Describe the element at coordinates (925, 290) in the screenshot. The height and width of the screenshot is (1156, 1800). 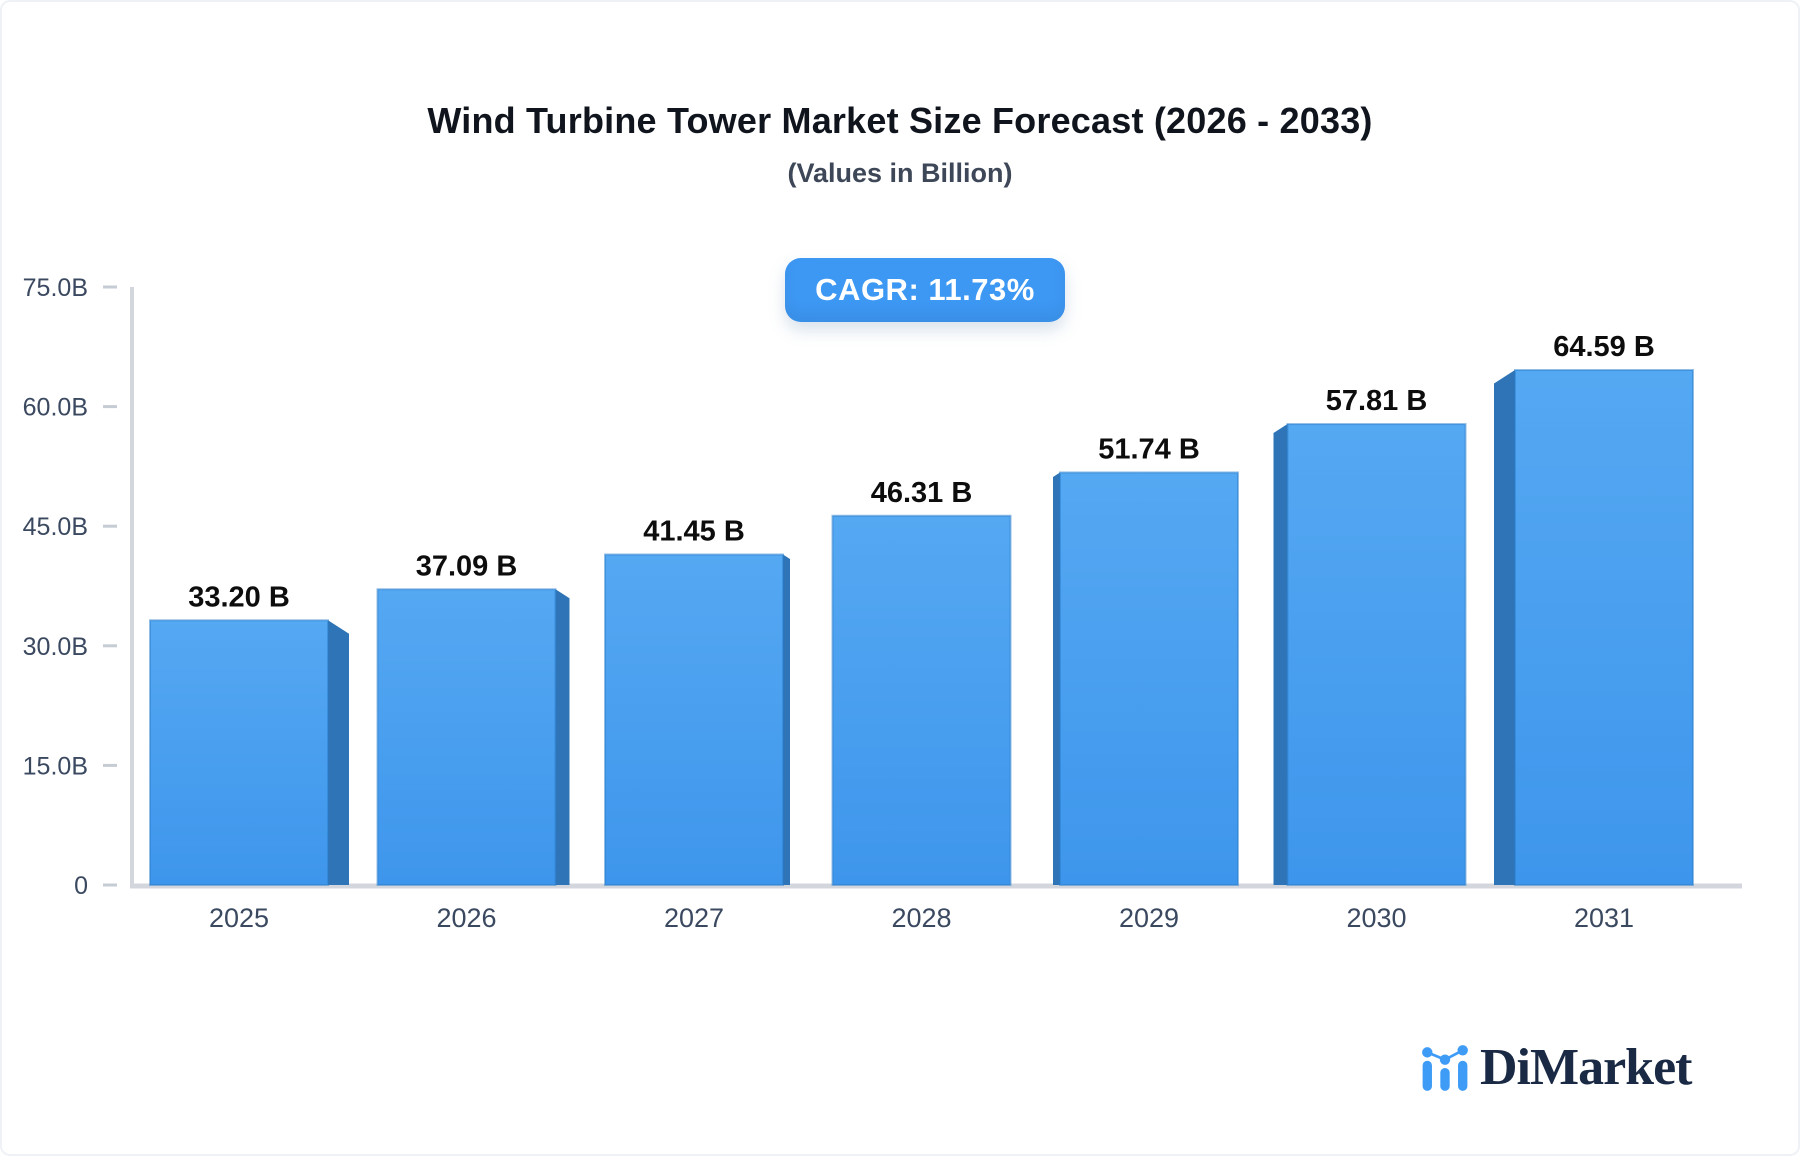
I see `cagr-badge: CAGR: 11.73%` at that location.